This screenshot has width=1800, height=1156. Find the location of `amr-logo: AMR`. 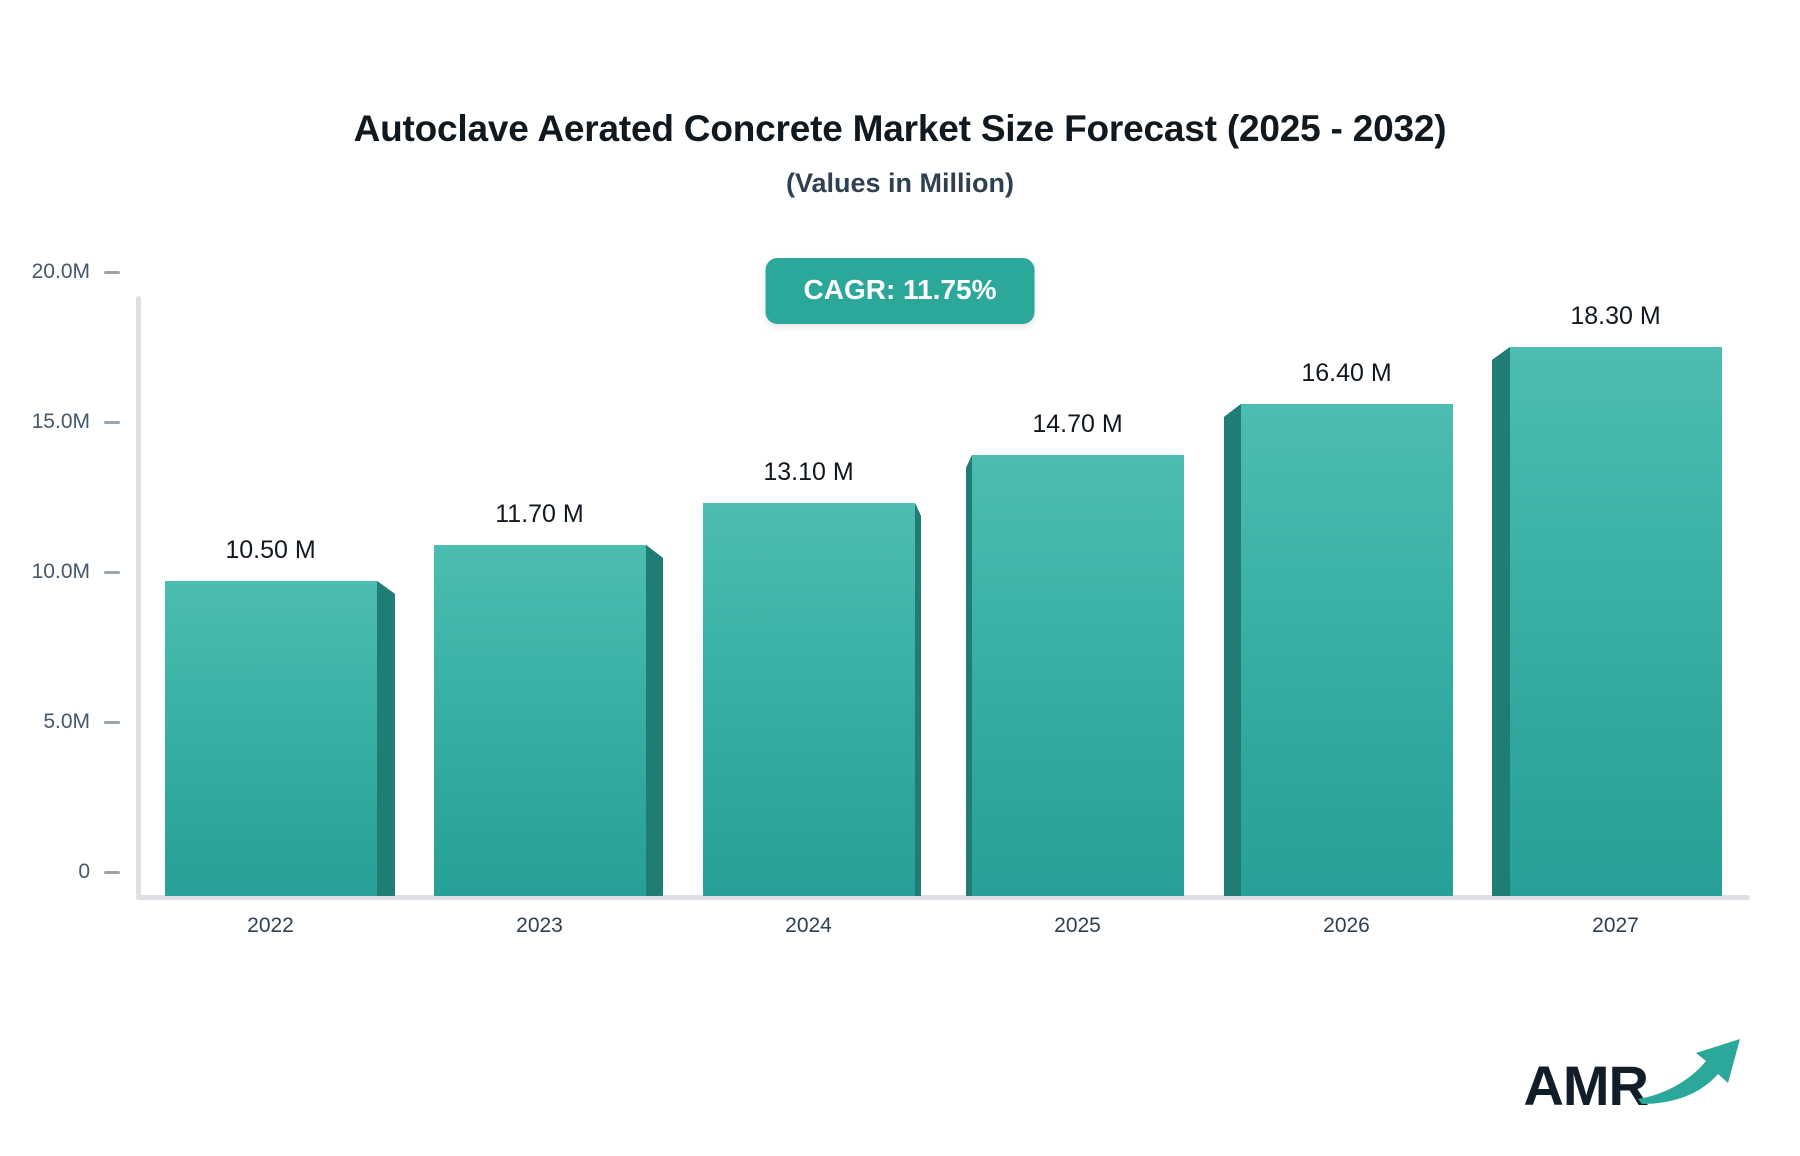

amr-logo: AMR is located at coordinates (1633, 1073).